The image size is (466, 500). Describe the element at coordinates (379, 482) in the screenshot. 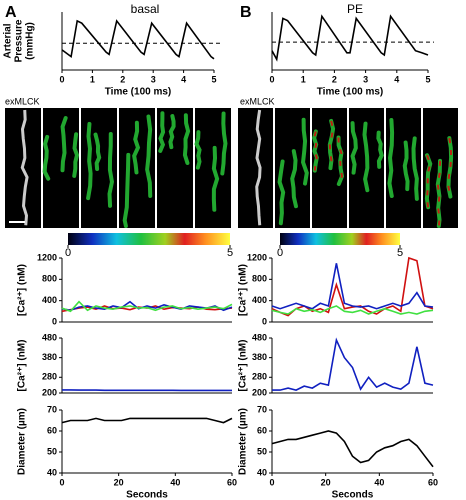

I see `x-tick-label: 40` at that location.